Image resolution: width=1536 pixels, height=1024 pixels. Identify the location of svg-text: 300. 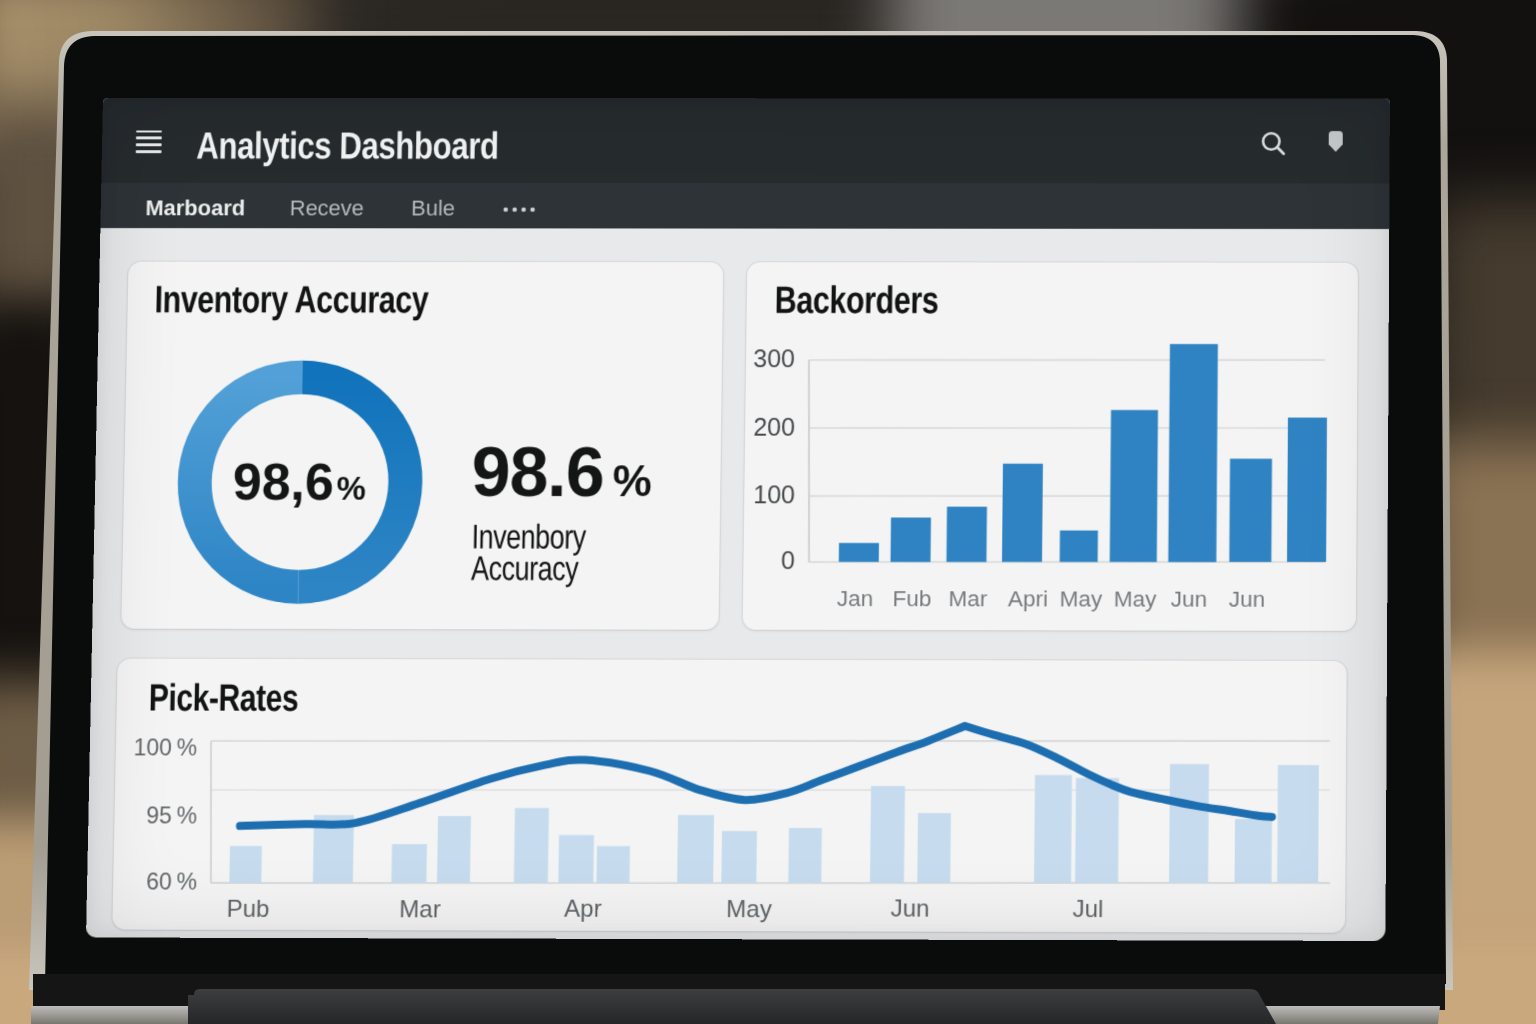
(774, 359).